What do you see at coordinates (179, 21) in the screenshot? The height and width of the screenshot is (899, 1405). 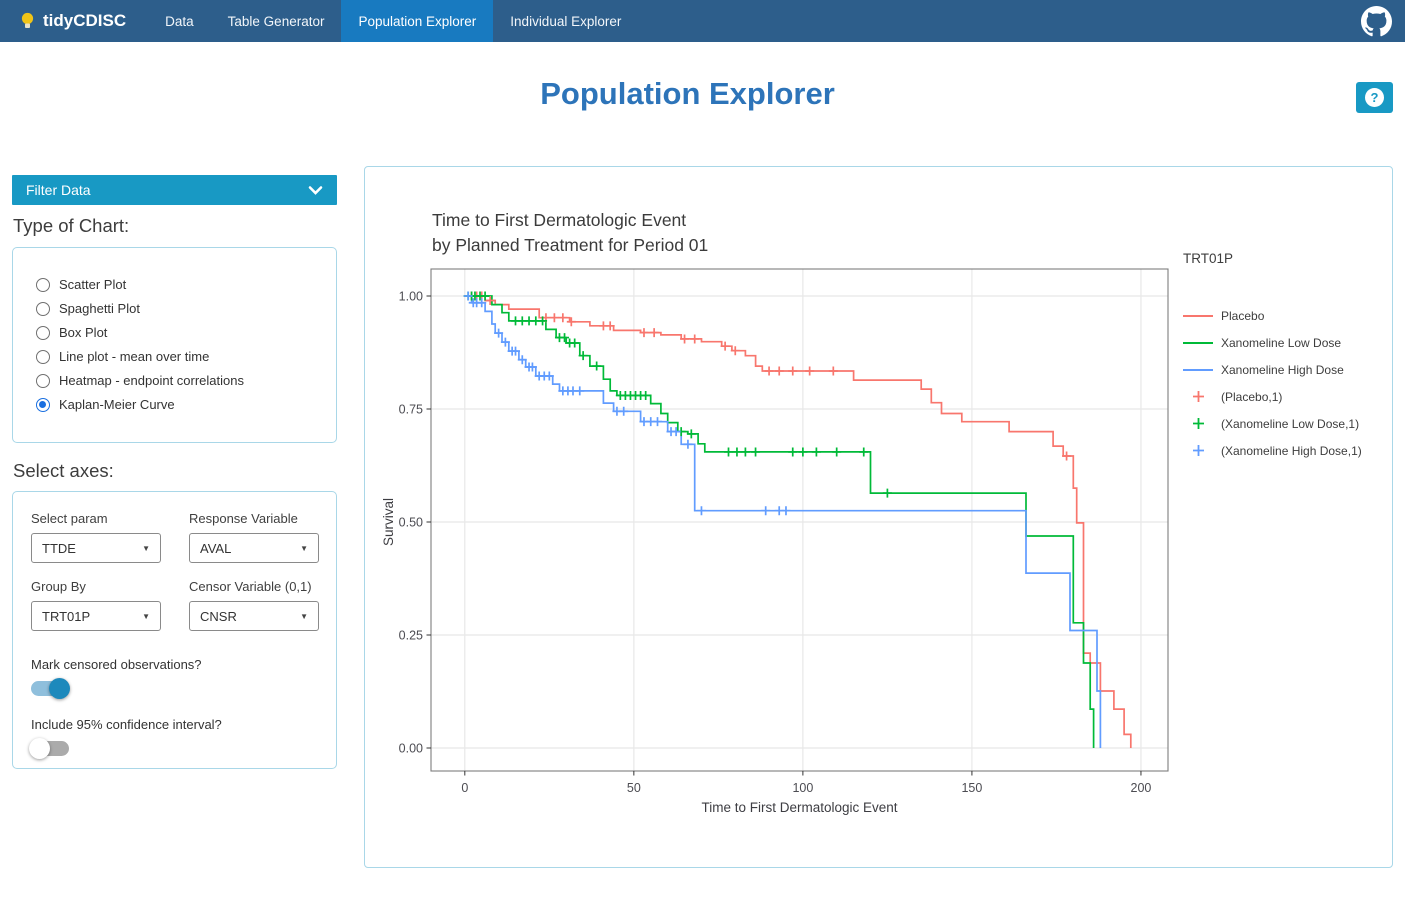 I see `nav-tab-data: Data` at bounding box center [179, 21].